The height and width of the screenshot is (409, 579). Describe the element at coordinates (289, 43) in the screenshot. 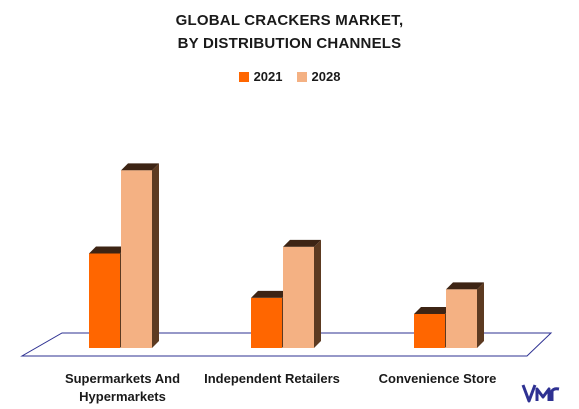

I see `chart-title-line2: BY DISTRIBUTION CHANNELS` at that location.